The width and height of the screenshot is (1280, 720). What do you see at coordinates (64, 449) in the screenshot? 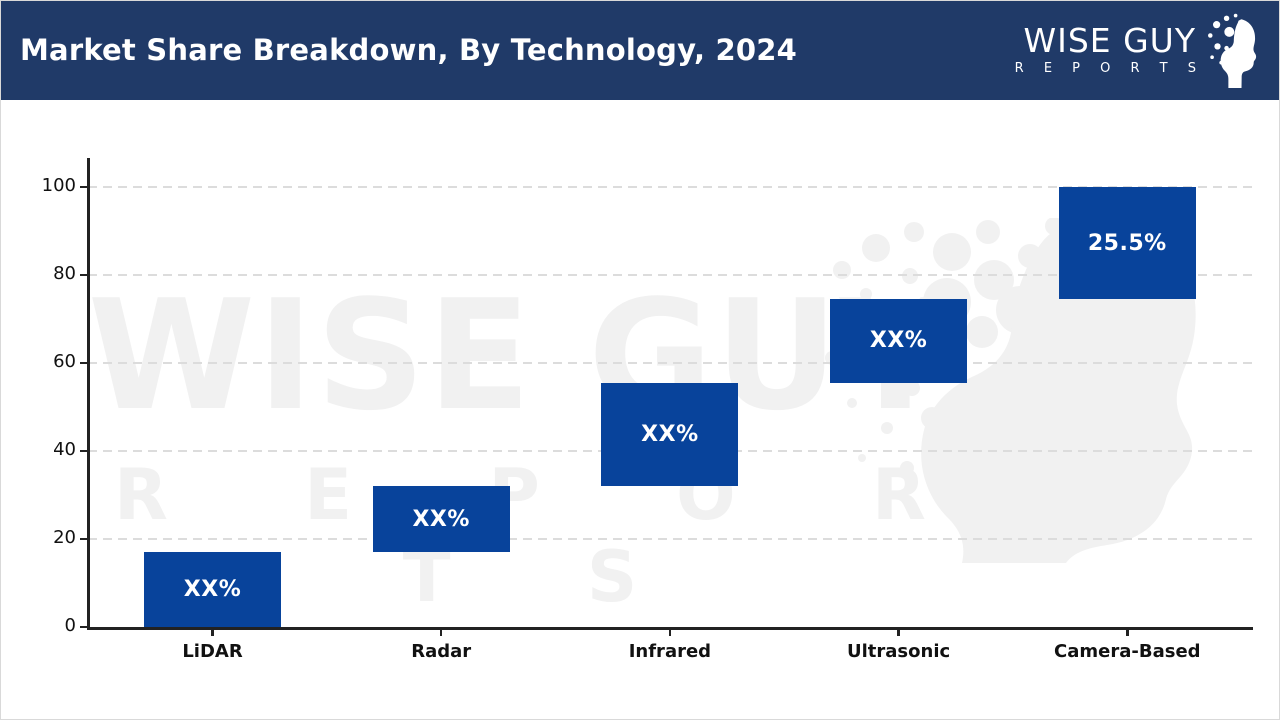
I see `y-tick-label: 40` at bounding box center [64, 449].